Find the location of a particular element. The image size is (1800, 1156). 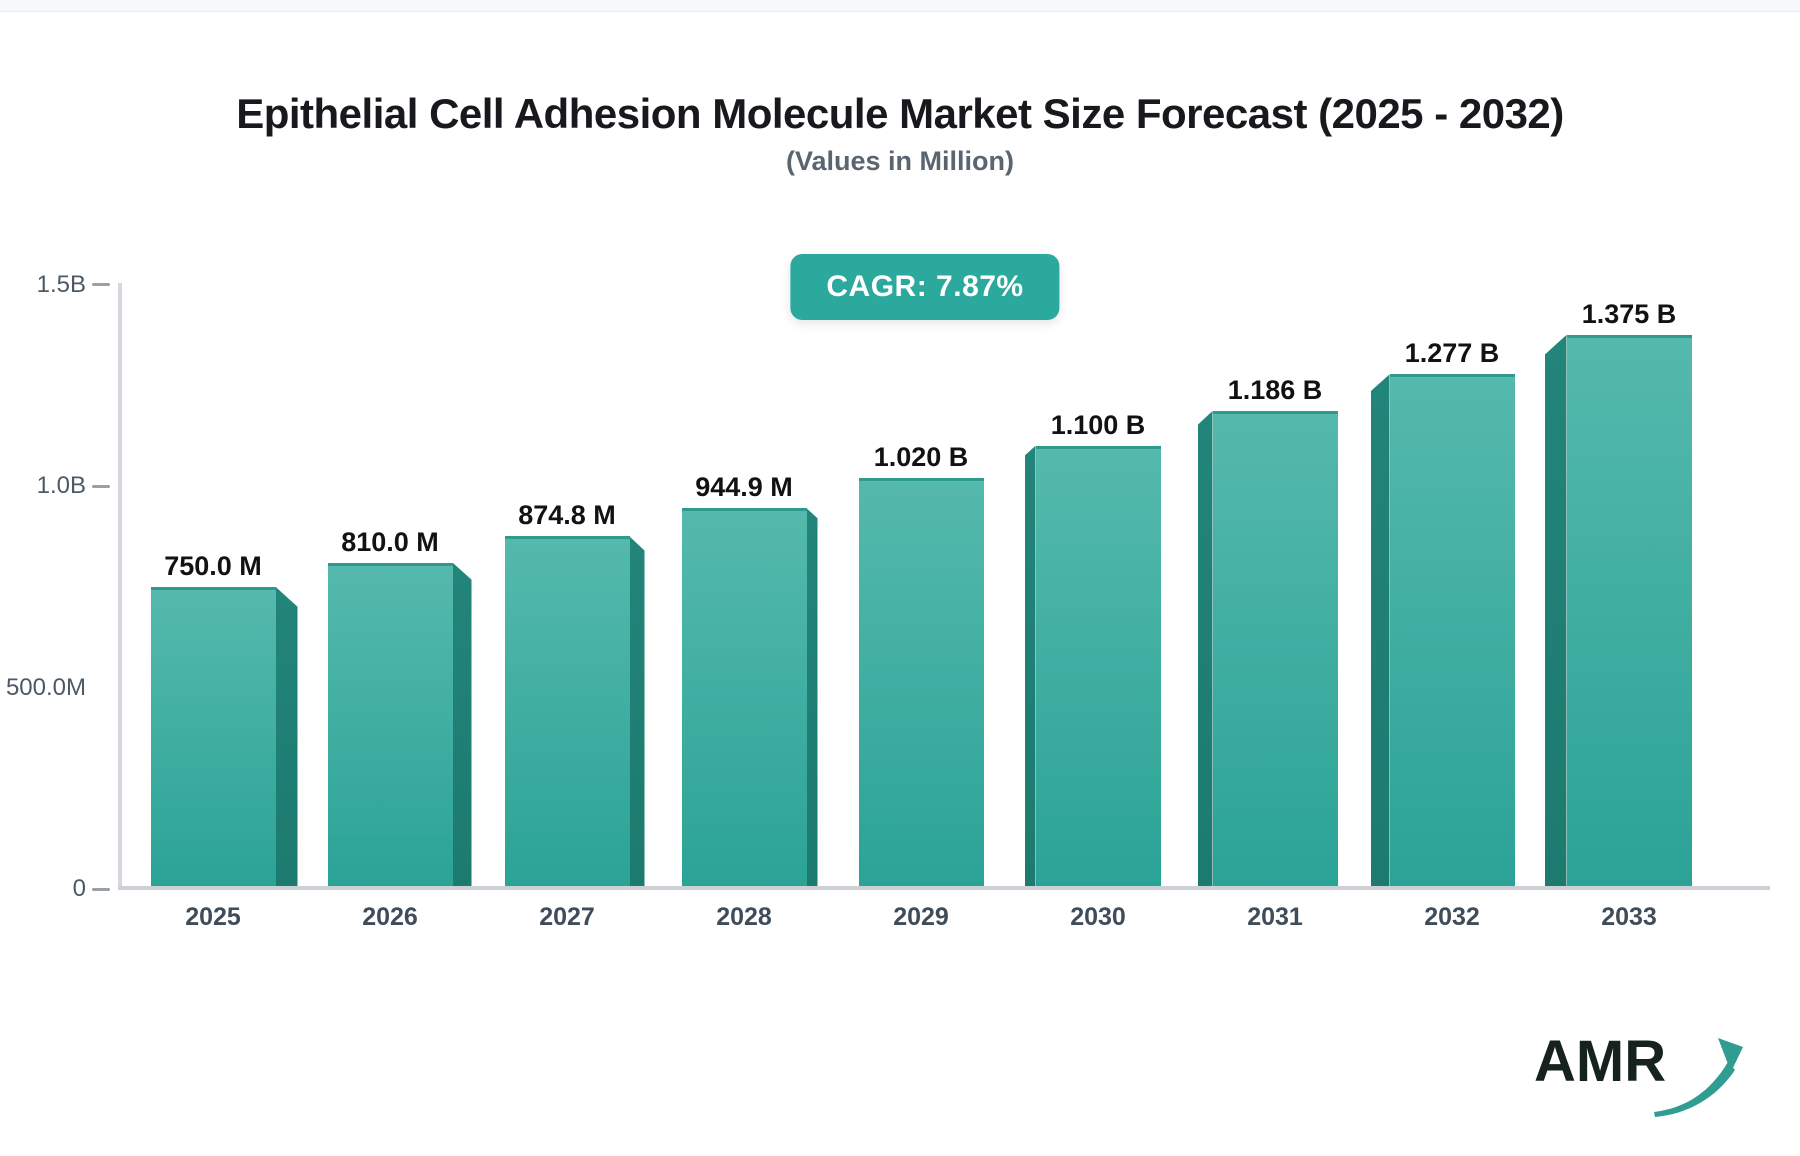

cagr-badge: CAGR: 7.87% is located at coordinates (925, 287).